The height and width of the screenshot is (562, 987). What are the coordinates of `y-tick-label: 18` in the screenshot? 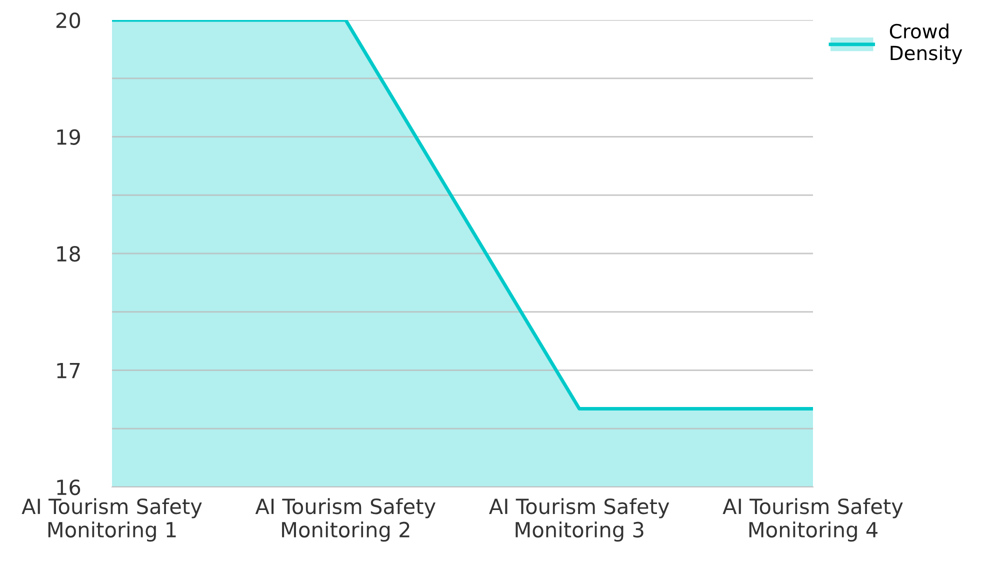 It's located at (68, 254).